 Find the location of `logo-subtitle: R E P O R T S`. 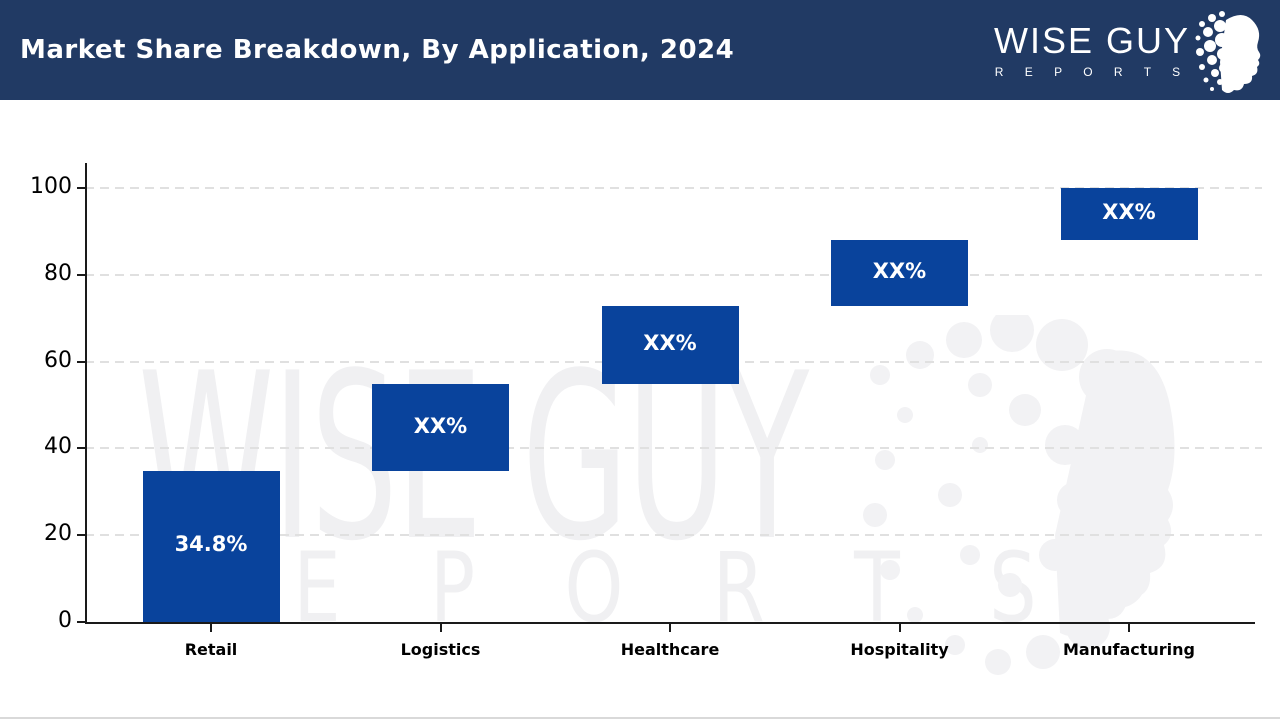

logo-subtitle: R E P O R T S is located at coordinates (1092, 72).